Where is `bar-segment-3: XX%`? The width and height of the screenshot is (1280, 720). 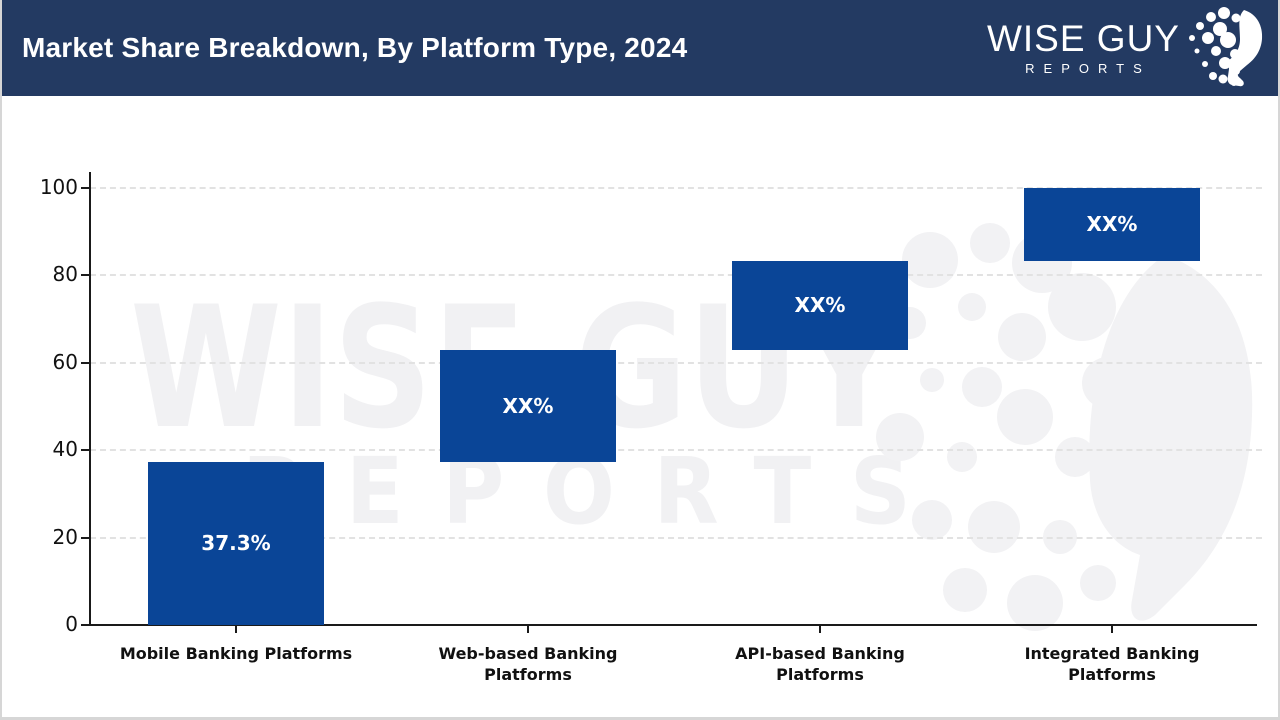 bar-segment-3: XX% is located at coordinates (1112, 224).